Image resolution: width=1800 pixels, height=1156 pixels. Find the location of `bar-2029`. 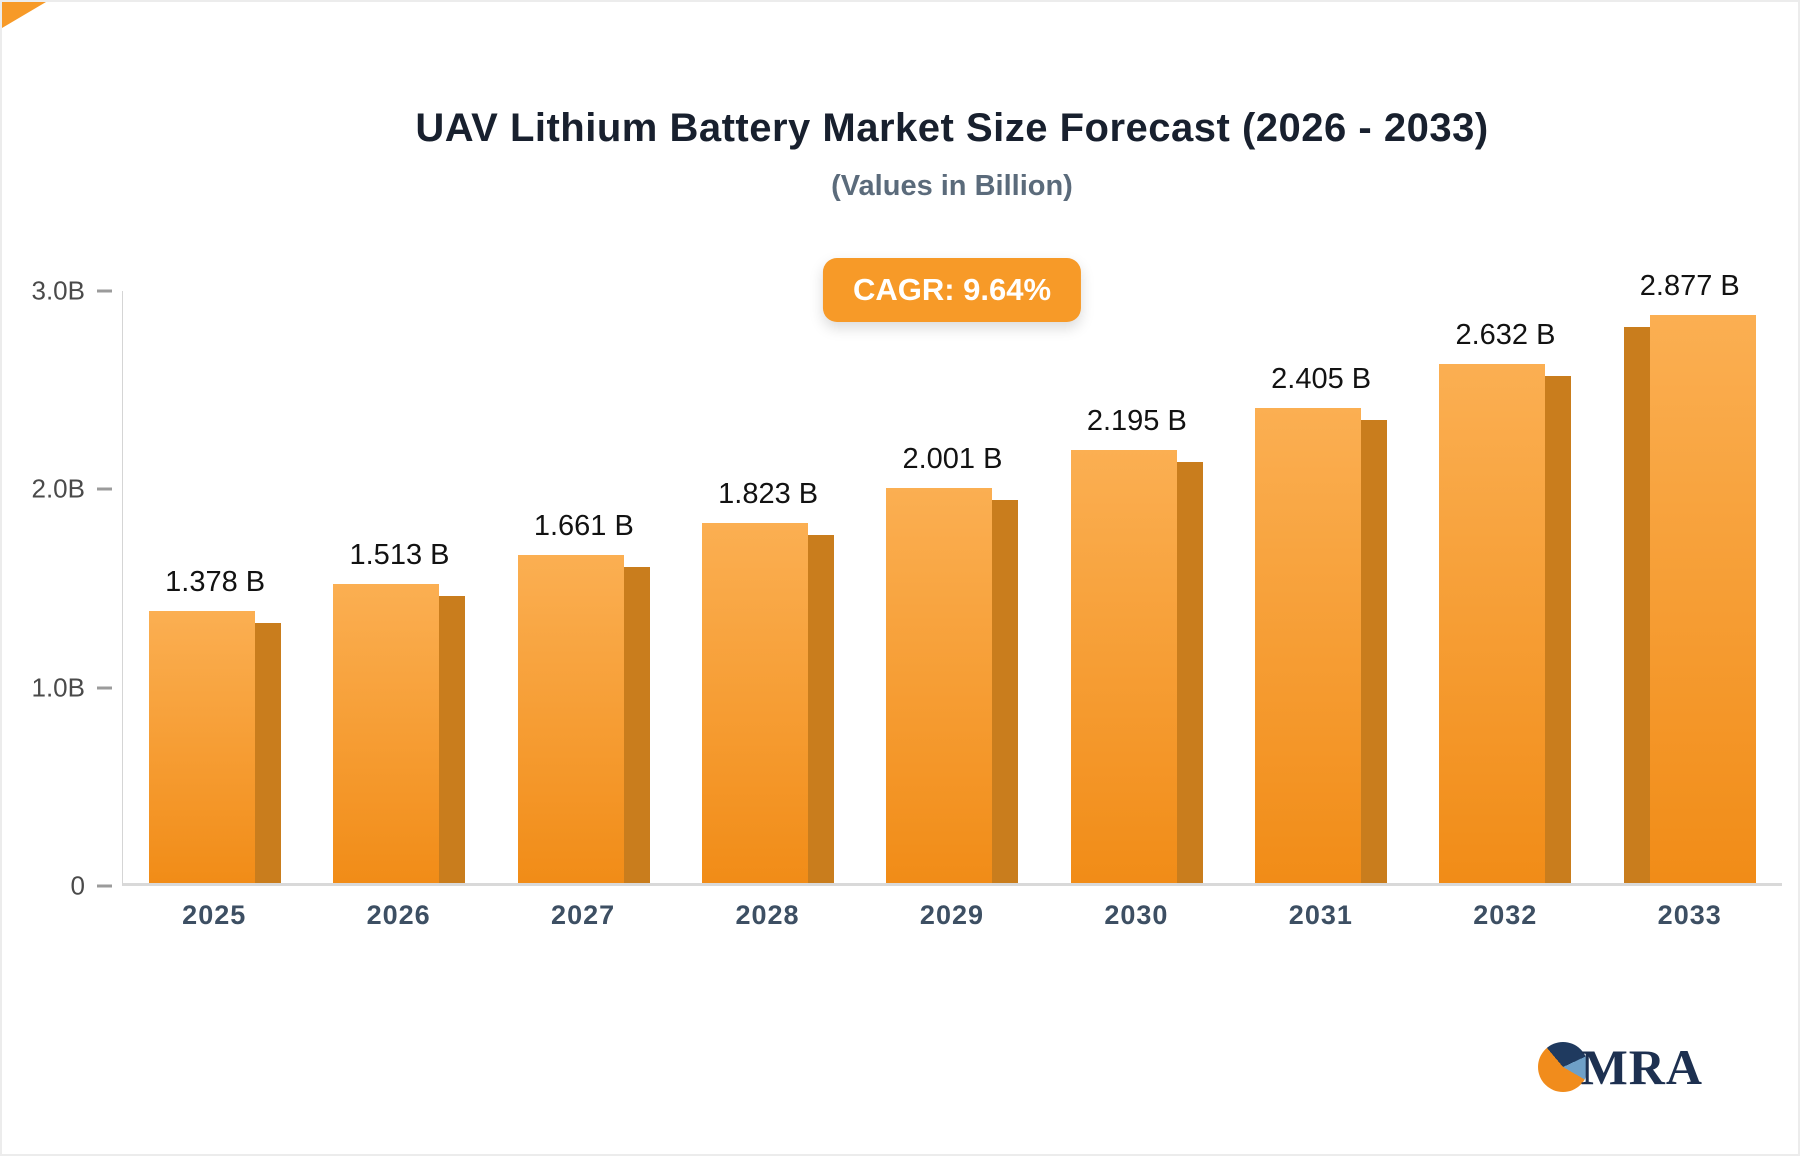

bar-2029 is located at coordinates (952, 685).